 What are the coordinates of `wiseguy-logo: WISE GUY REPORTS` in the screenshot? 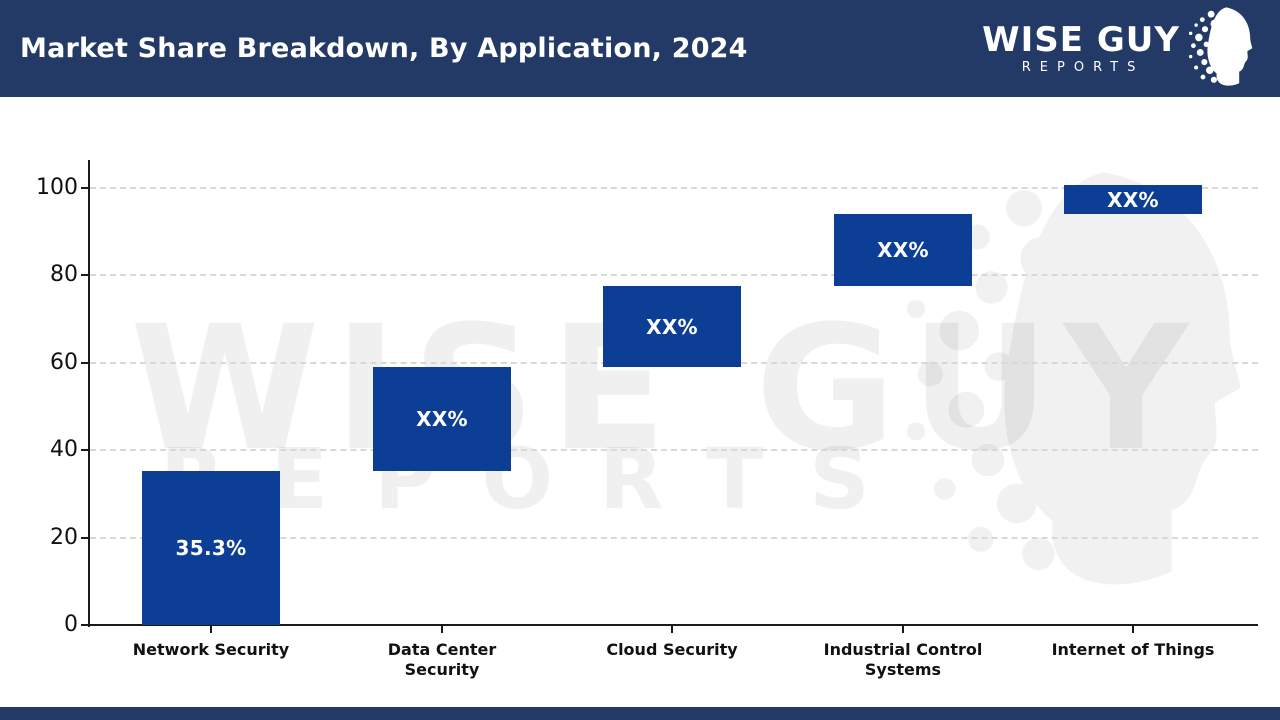 It's located at (1118, 49).